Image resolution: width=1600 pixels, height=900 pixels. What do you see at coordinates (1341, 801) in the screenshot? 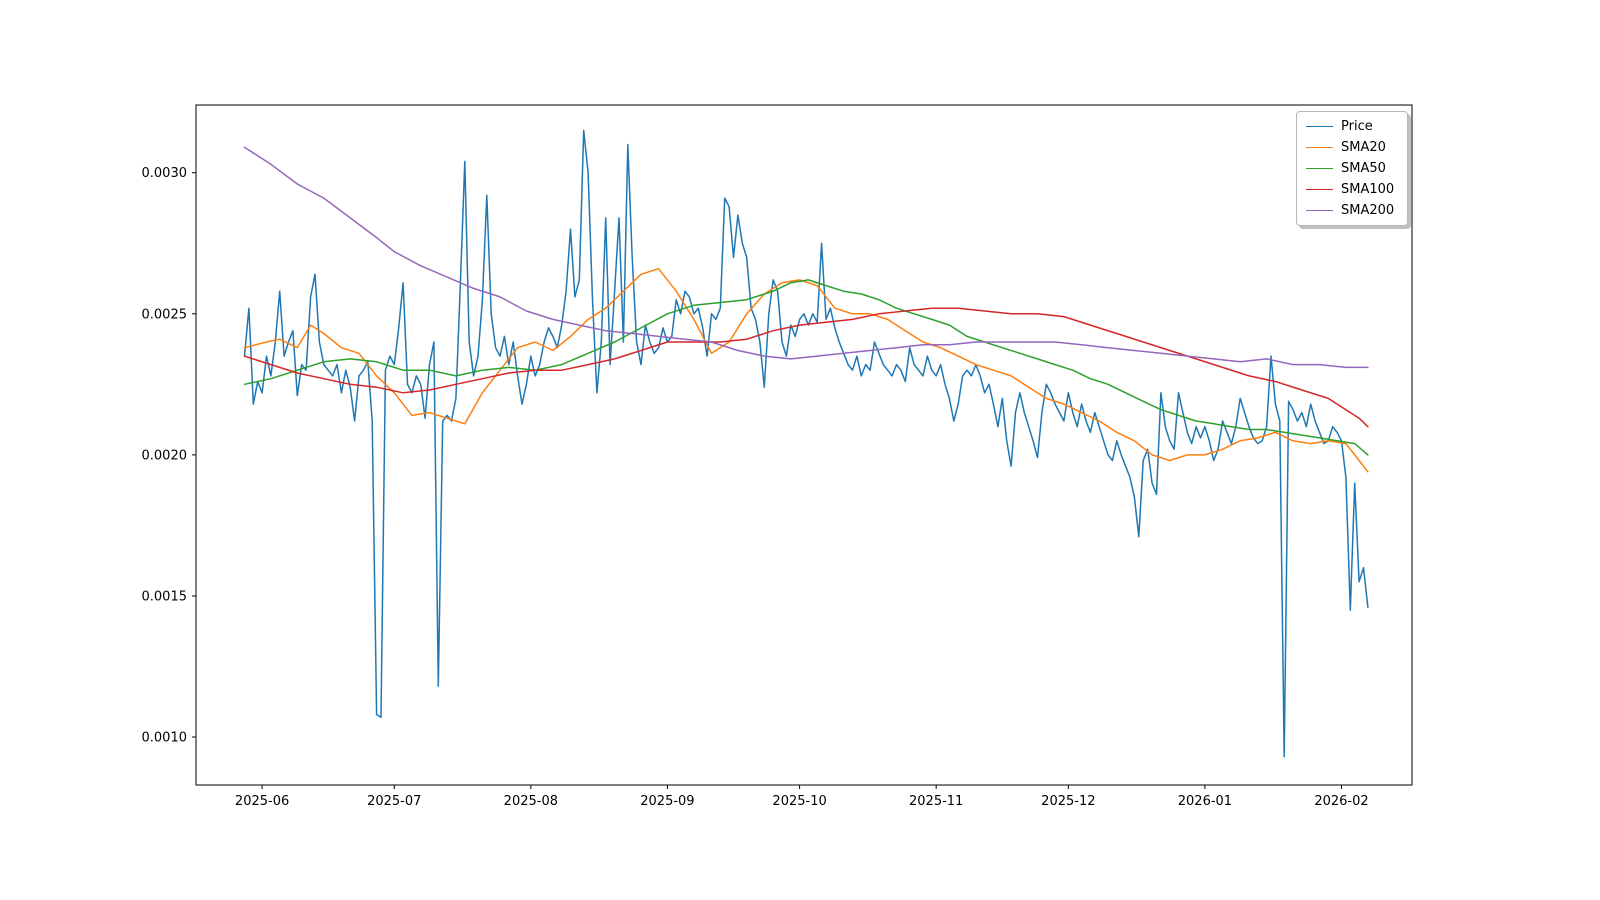
I see `x-tick-label: 2026-02` at bounding box center [1341, 801].